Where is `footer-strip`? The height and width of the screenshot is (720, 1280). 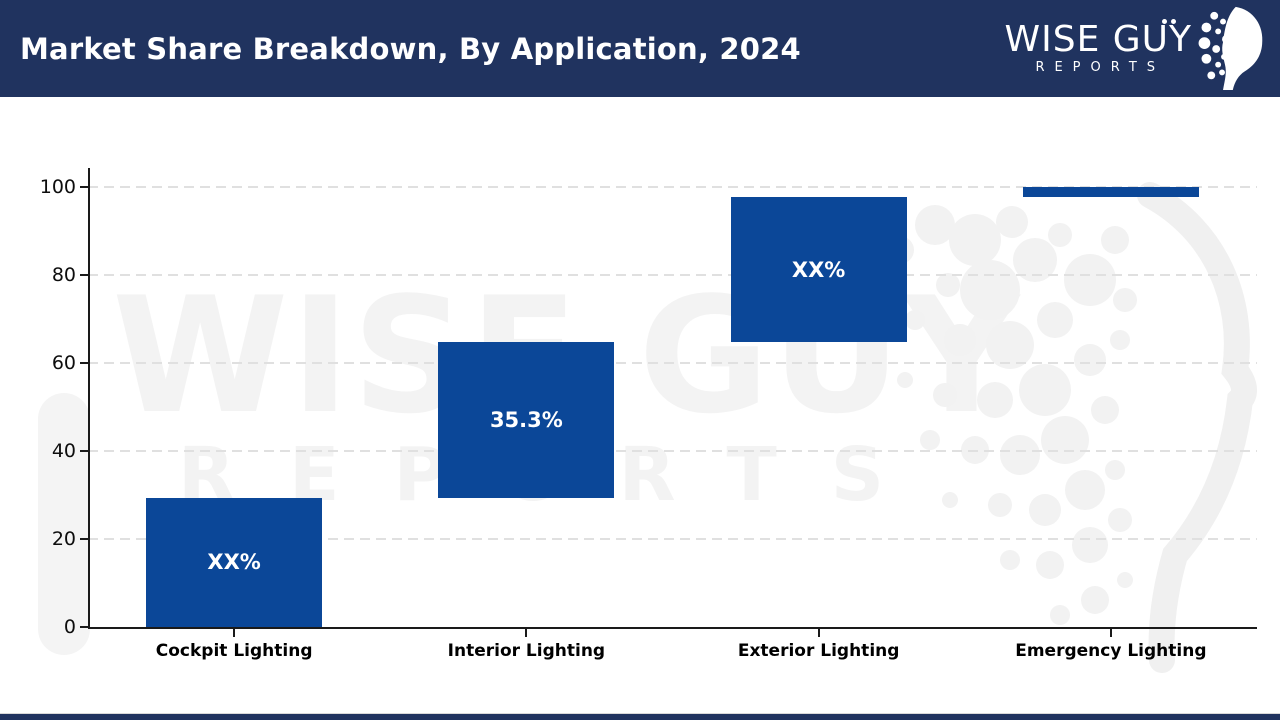 footer-strip is located at coordinates (640, 717).